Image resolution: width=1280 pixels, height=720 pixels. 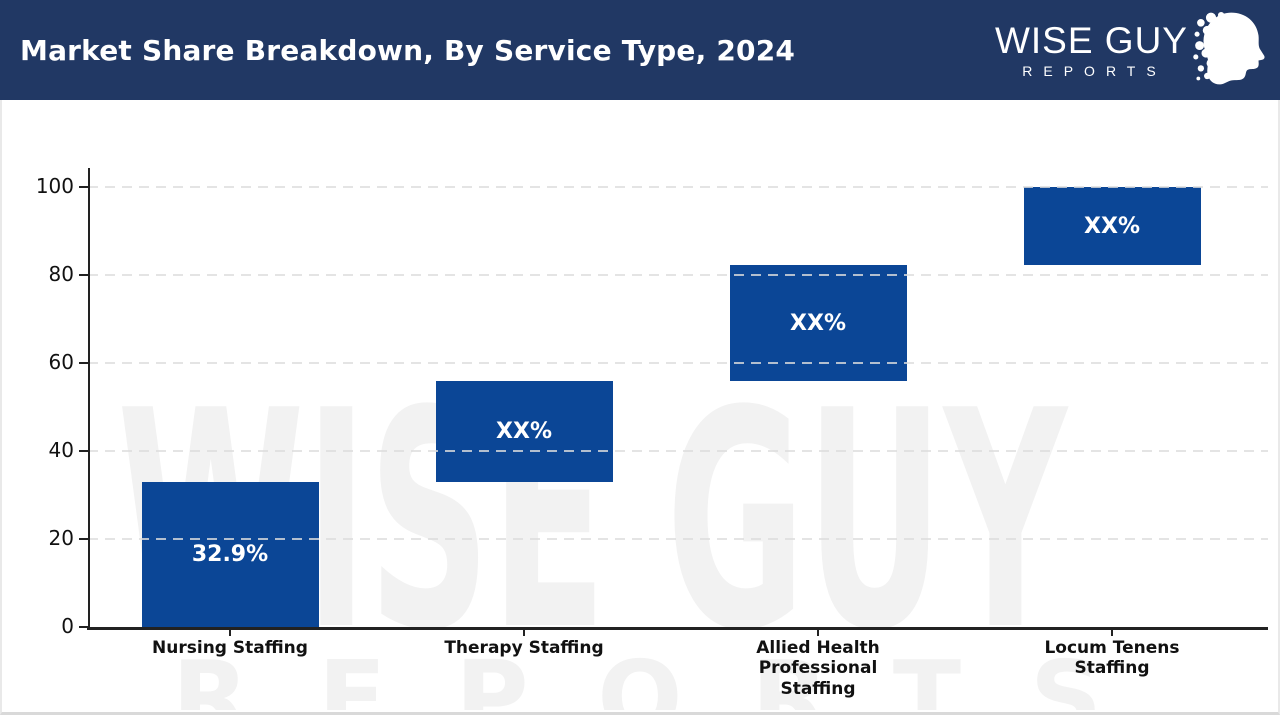 I want to click on y-tick-label: 80, so click(x=61, y=274).